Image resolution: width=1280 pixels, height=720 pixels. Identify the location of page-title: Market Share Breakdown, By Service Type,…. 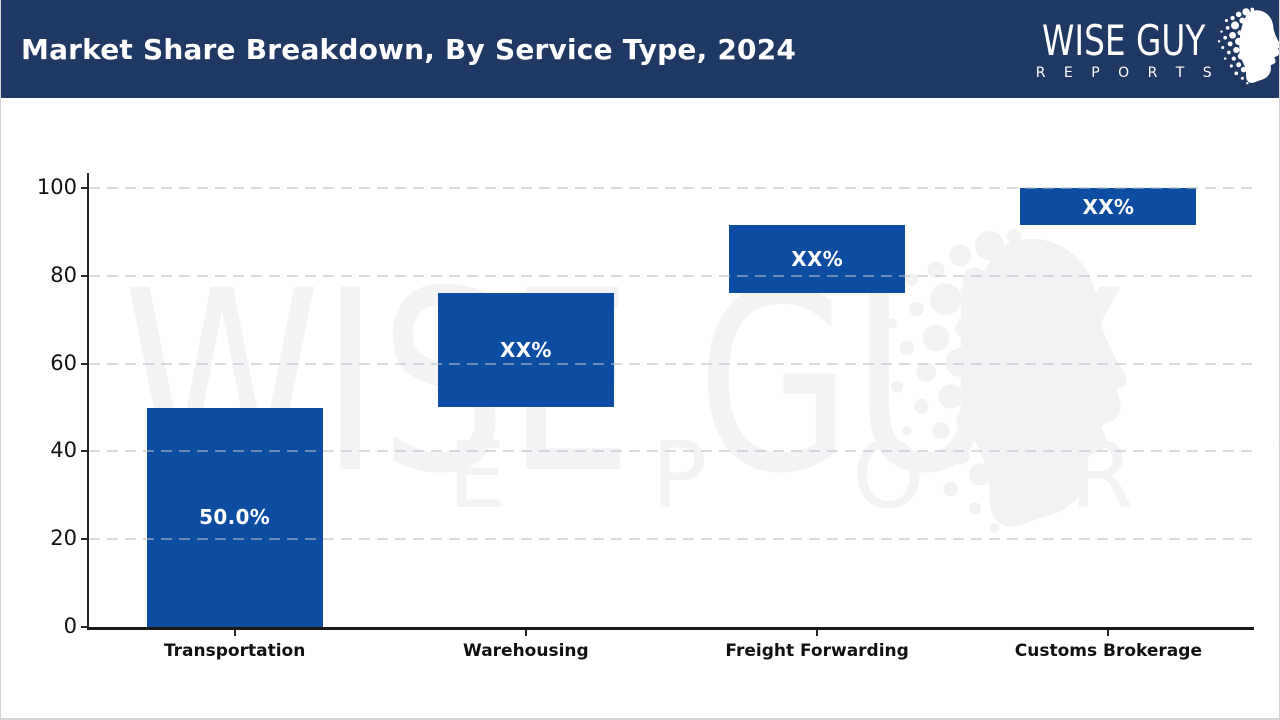
(409, 49).